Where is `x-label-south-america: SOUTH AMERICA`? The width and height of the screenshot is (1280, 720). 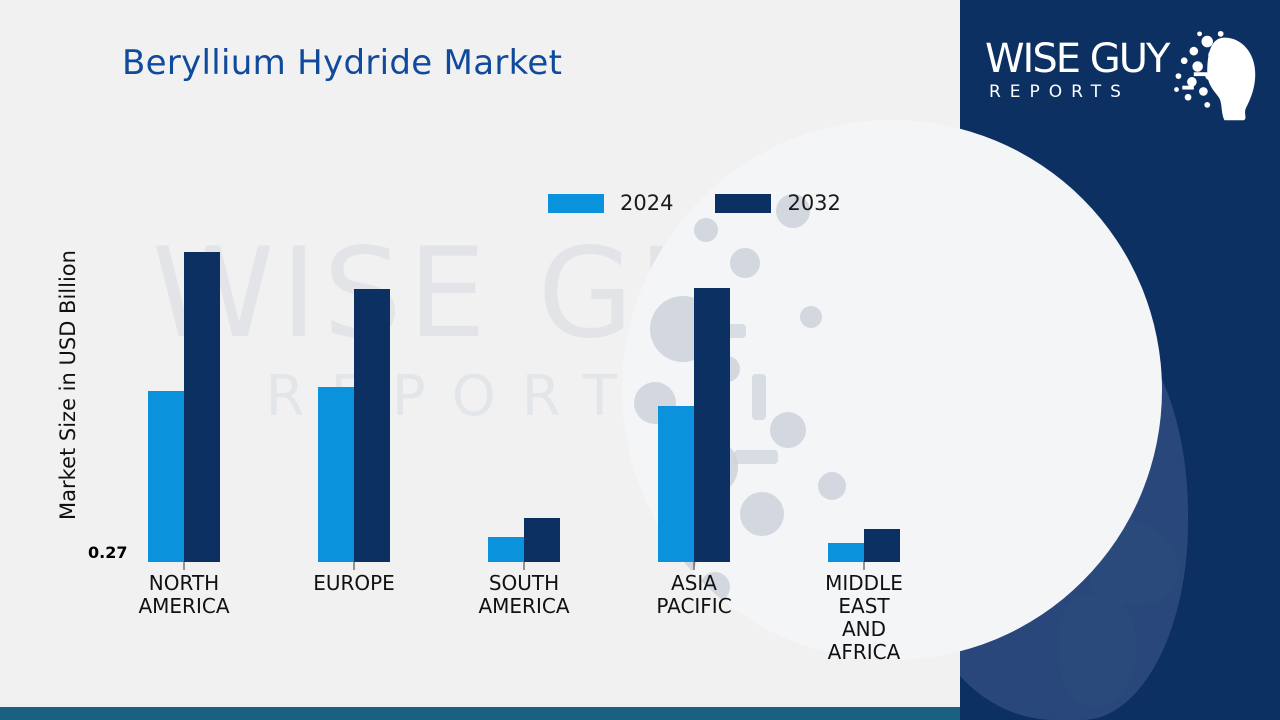
x-label-south-america: SOUTH AMERICA is located at coordinates (524, 594).